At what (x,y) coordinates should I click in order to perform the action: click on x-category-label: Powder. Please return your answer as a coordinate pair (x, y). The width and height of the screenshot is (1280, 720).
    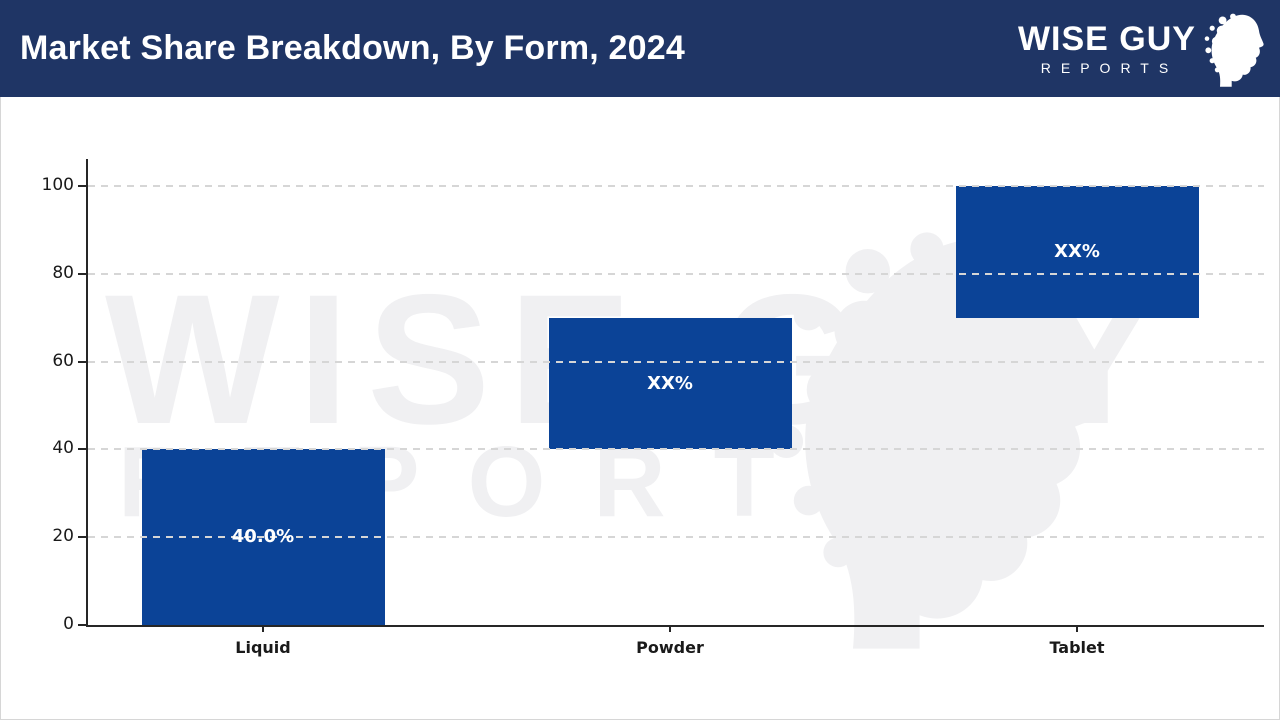
    Looking at the image, I should click on (670, 647).